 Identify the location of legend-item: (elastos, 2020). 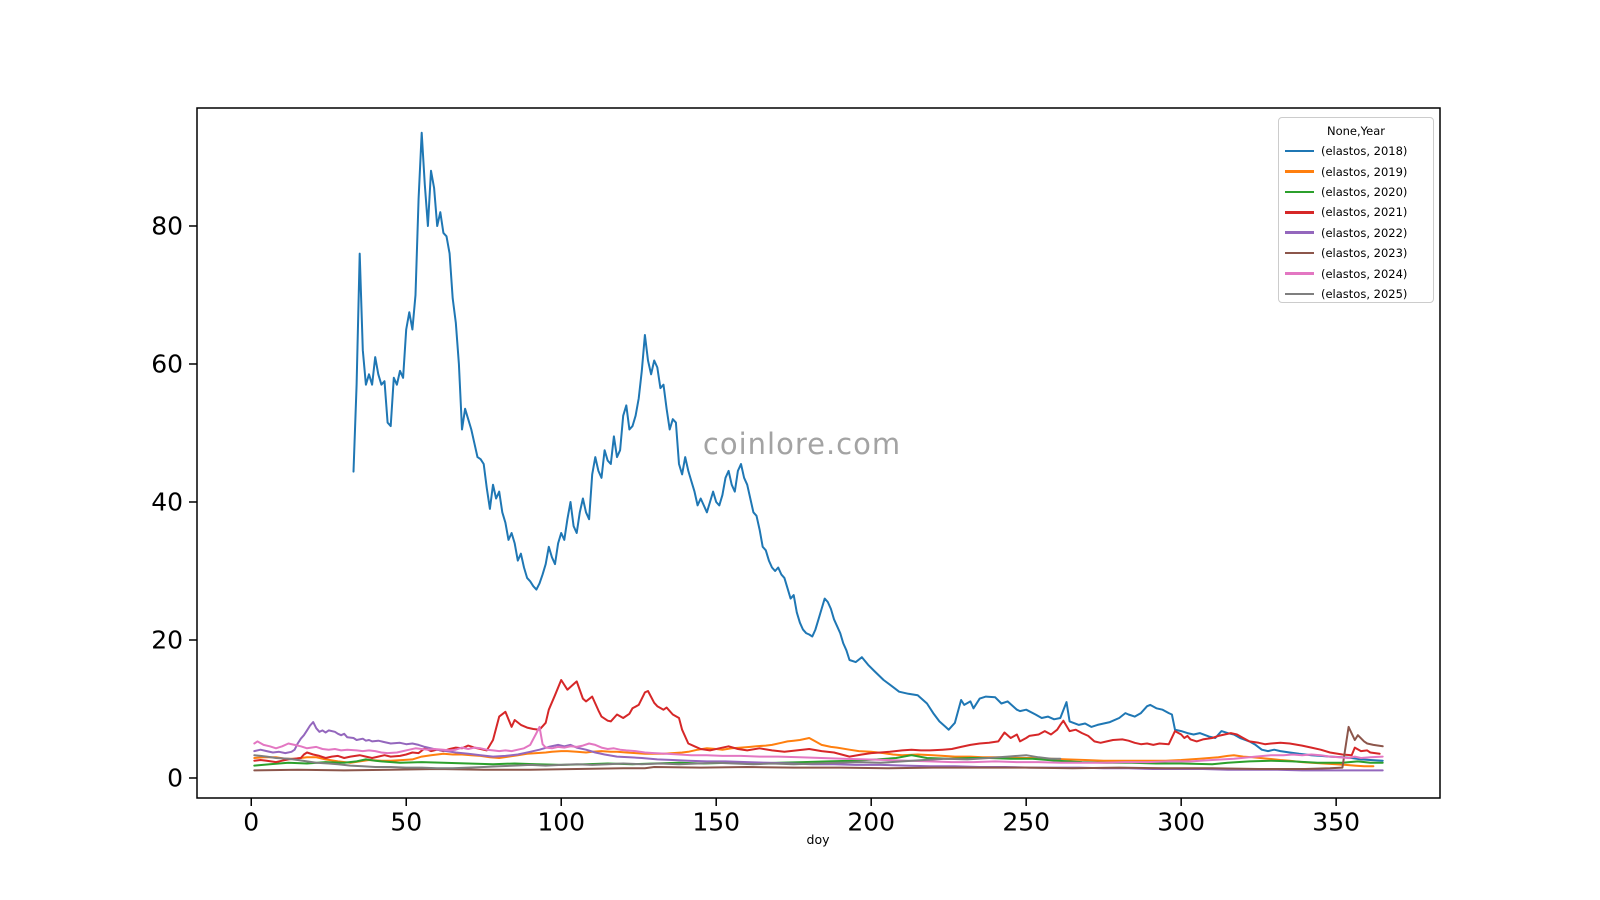
(1356, 192).